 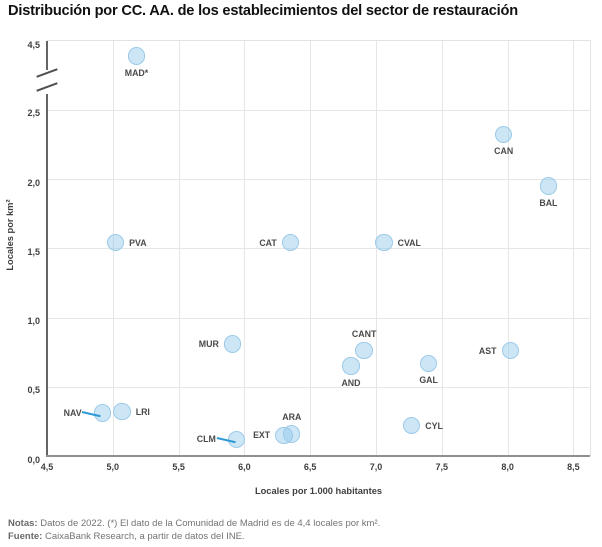 What do you see at coordinates (503, 134) in the screenshot?
I see `data-point-can` at bounding box center [503, 134].